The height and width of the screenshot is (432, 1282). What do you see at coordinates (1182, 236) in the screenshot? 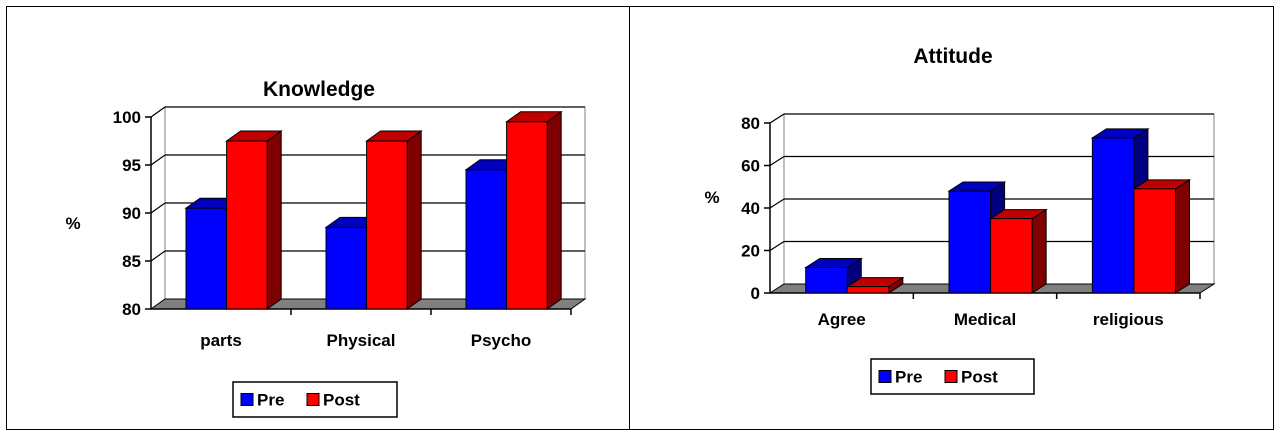
I see `attitude-bar-post-religious-side` at bounding box center [1182, 236].